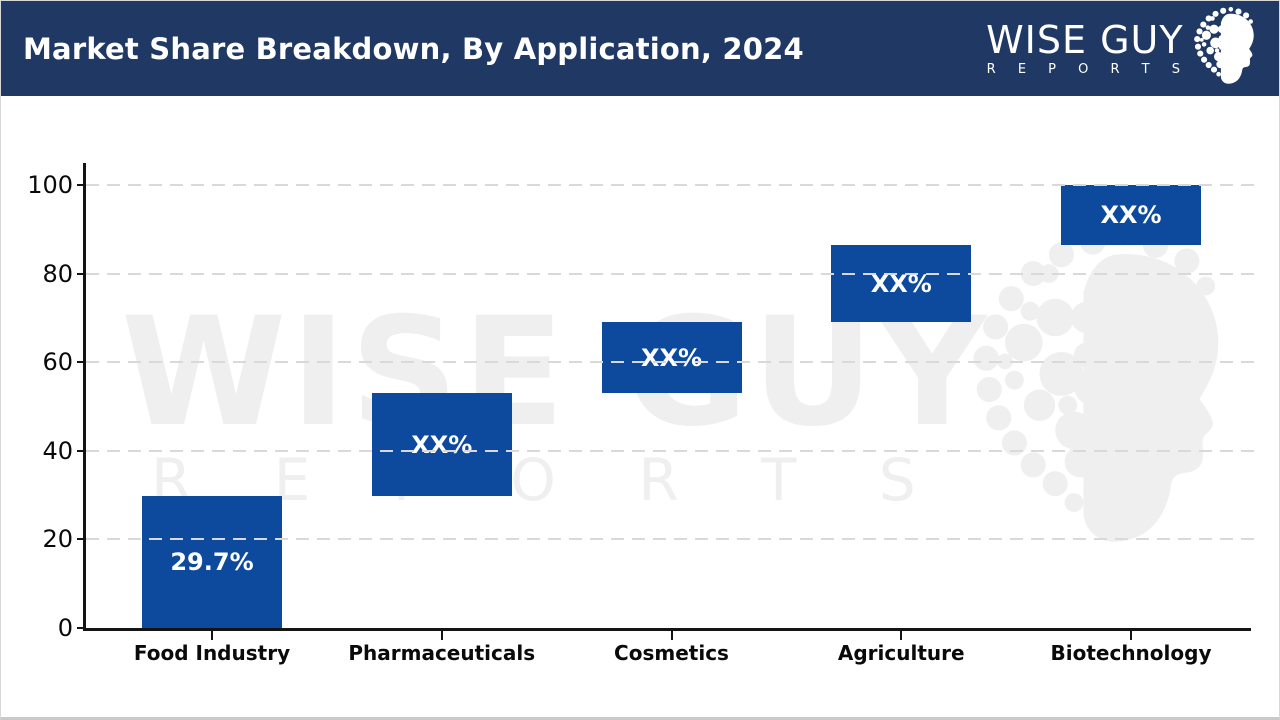  I want to click on brand-logo: WISE GUY R E P O R T S, so click(1125, 49).